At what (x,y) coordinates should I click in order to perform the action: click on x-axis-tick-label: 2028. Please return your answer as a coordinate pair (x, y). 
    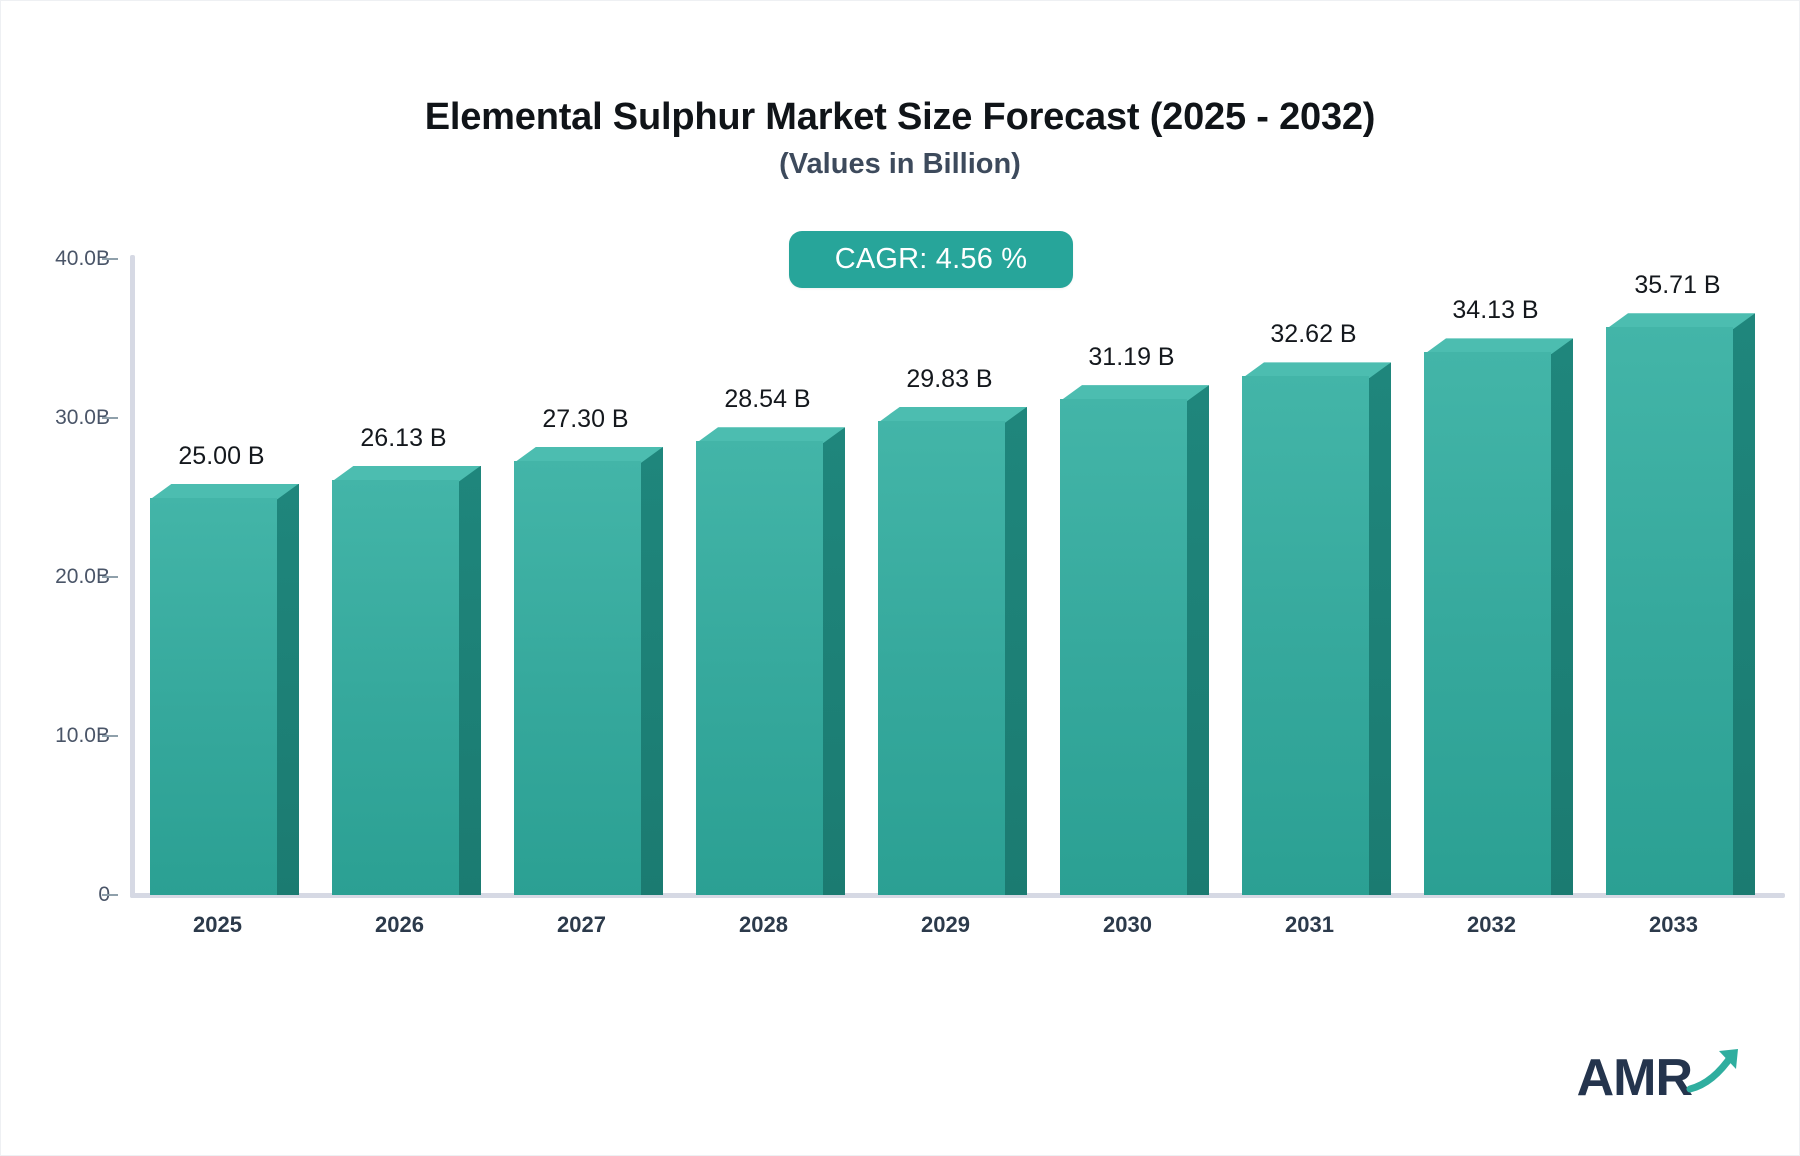
    Looking at the image, I should click on (763, 924).